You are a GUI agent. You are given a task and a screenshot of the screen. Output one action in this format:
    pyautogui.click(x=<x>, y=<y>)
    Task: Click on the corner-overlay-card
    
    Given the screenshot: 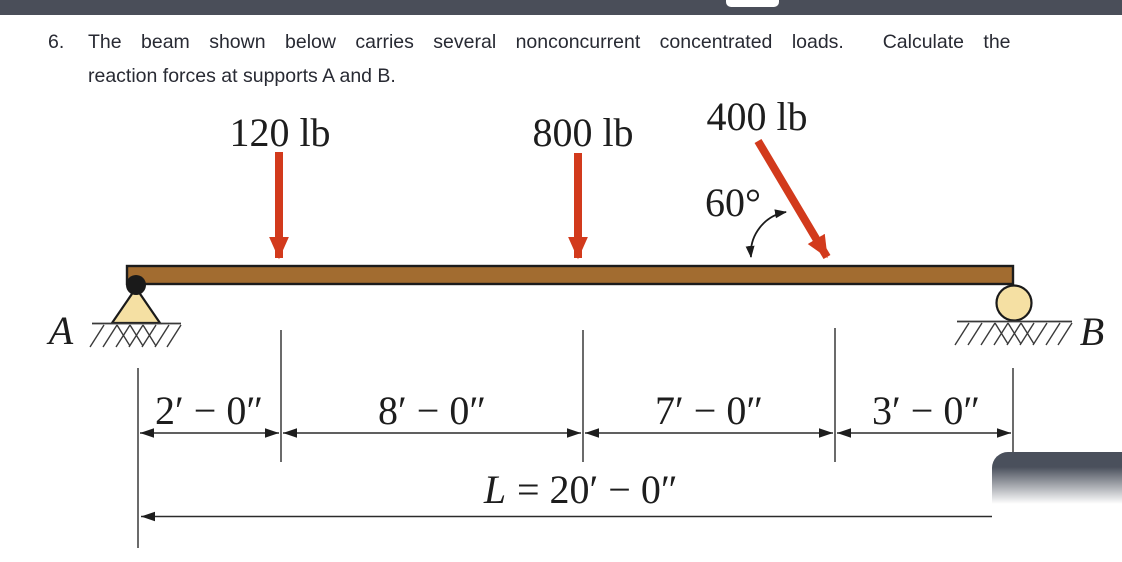 What is the action you would take?
    pyautogui.click(x=1057, y=507)
    